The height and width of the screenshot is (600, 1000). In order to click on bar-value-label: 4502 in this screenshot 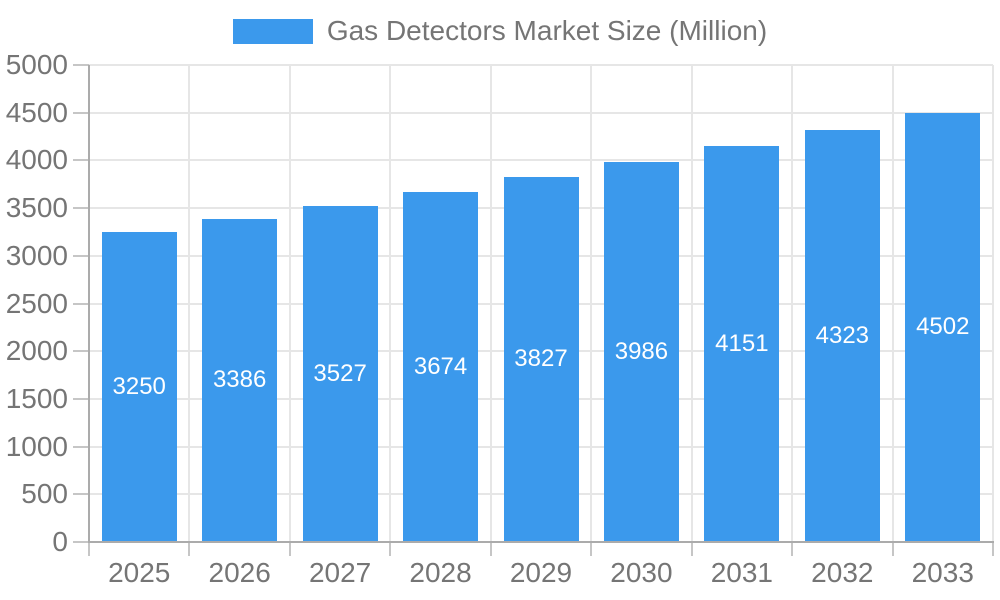, I will do `click(943, 327)`.